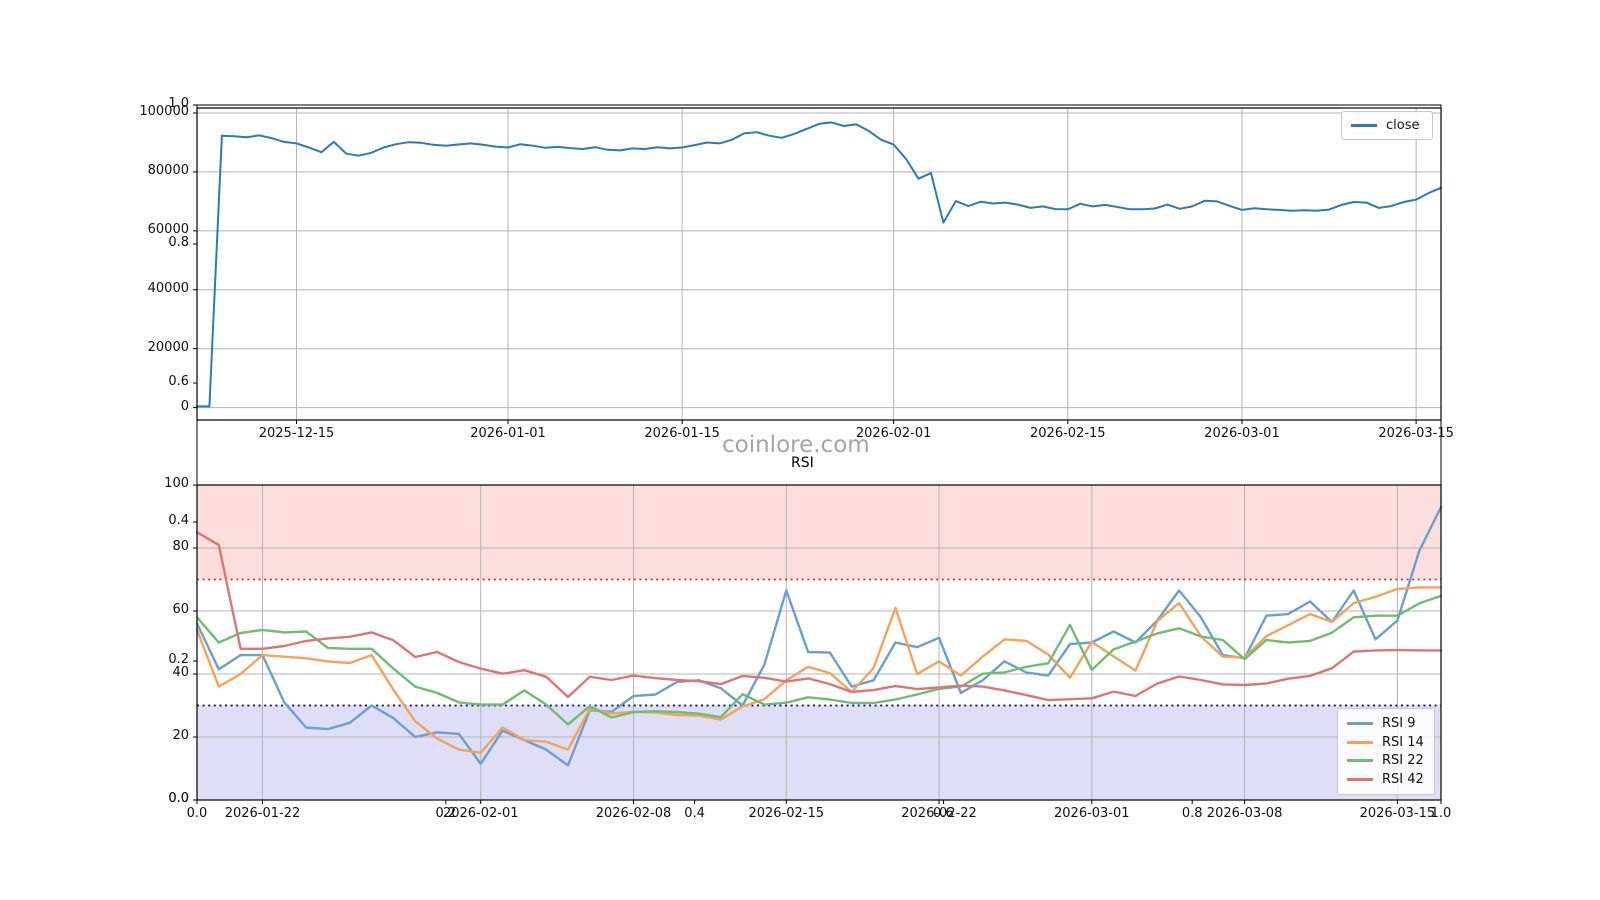  I want to click on legend-label: RSI 42, so click(1403, 780).